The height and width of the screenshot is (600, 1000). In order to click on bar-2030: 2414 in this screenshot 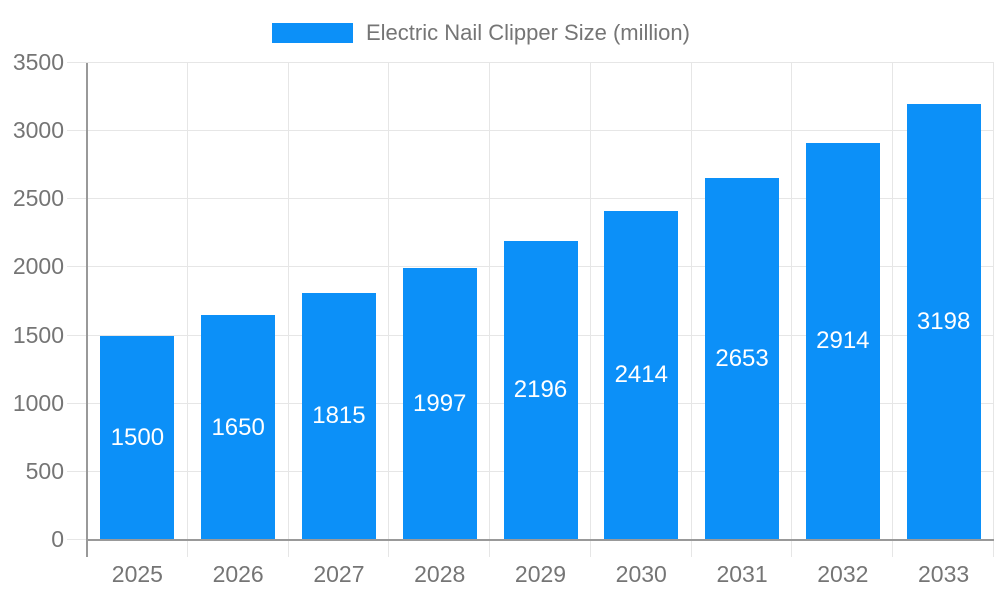, I will do `click(641, 375)`.